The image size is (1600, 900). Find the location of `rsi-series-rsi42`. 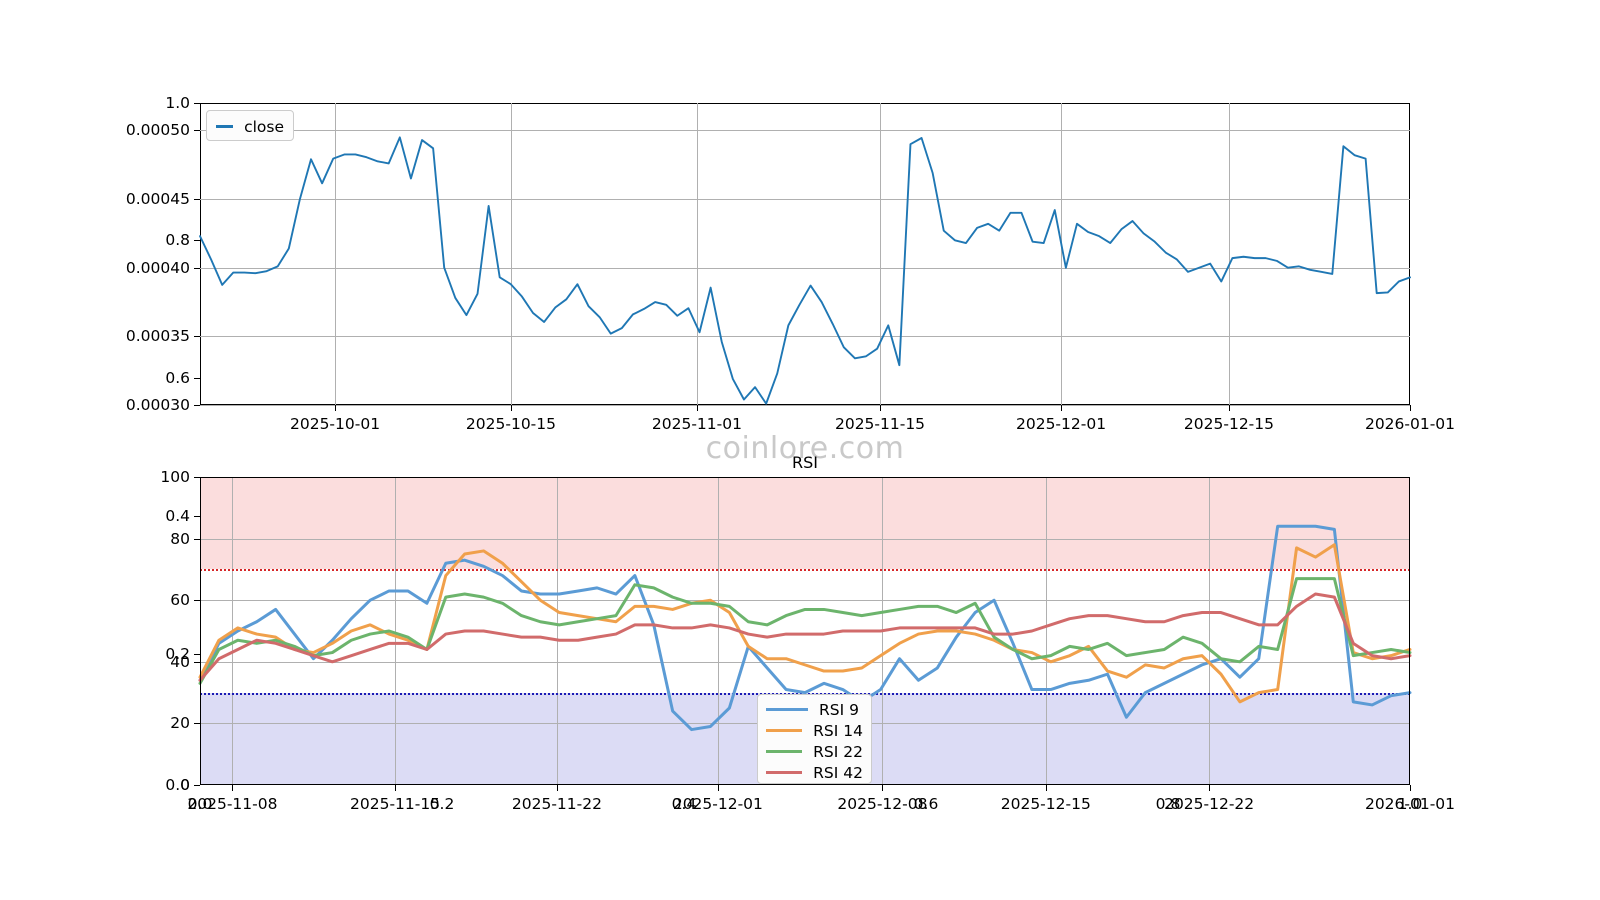

rsi-series-rsi42 is located at coordinates (805, 637).